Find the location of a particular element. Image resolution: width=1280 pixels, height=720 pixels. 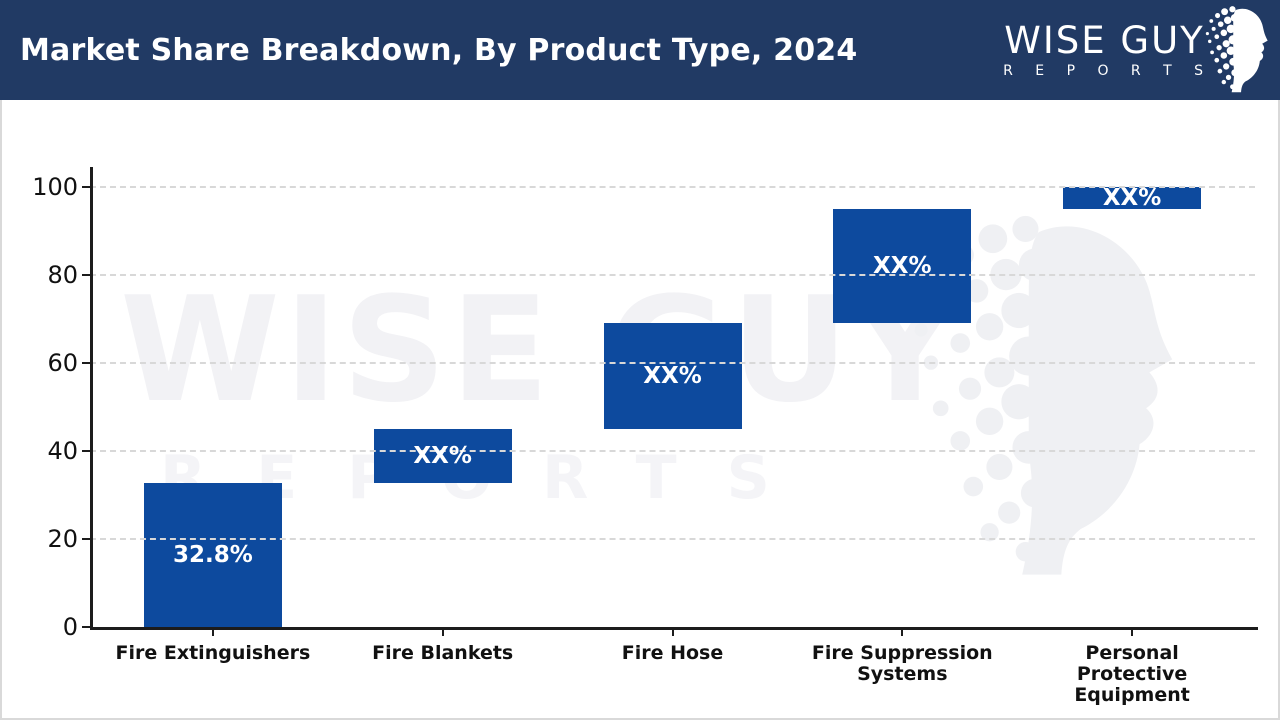

x-axis-label: Fire Extinguishers is located at coordinates (213, 653).